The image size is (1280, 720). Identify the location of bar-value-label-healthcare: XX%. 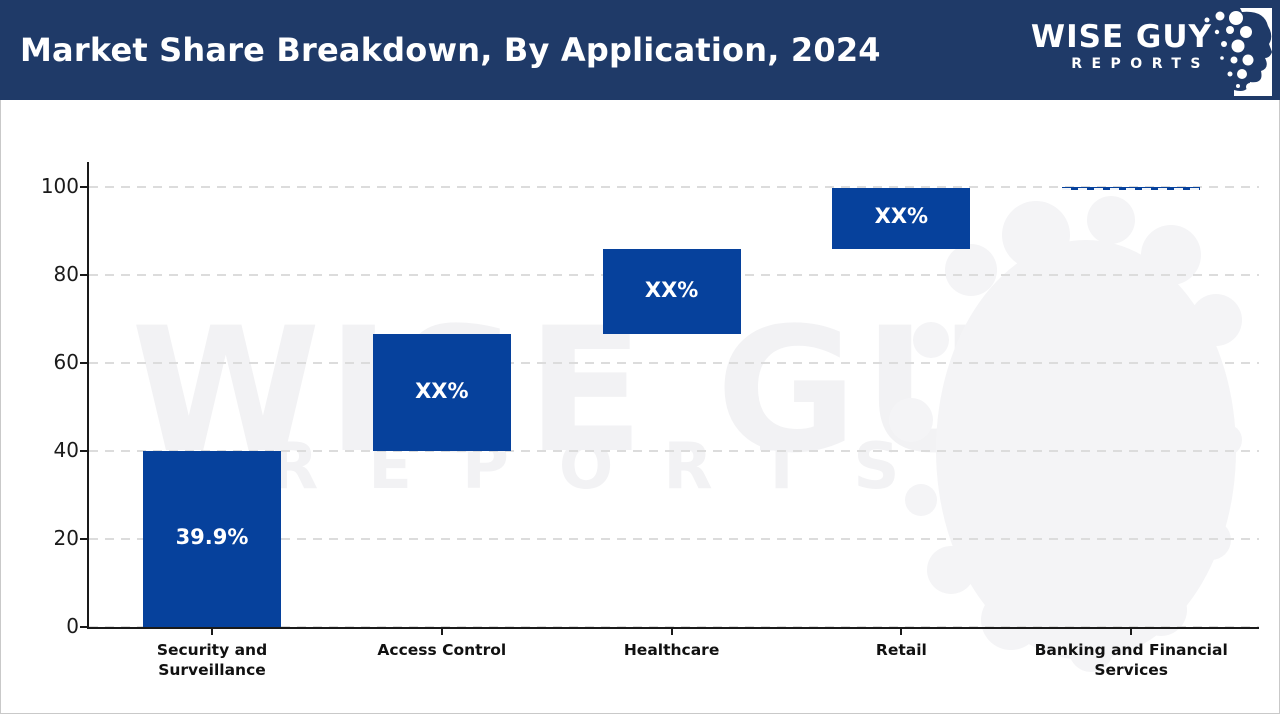
(671, 289).